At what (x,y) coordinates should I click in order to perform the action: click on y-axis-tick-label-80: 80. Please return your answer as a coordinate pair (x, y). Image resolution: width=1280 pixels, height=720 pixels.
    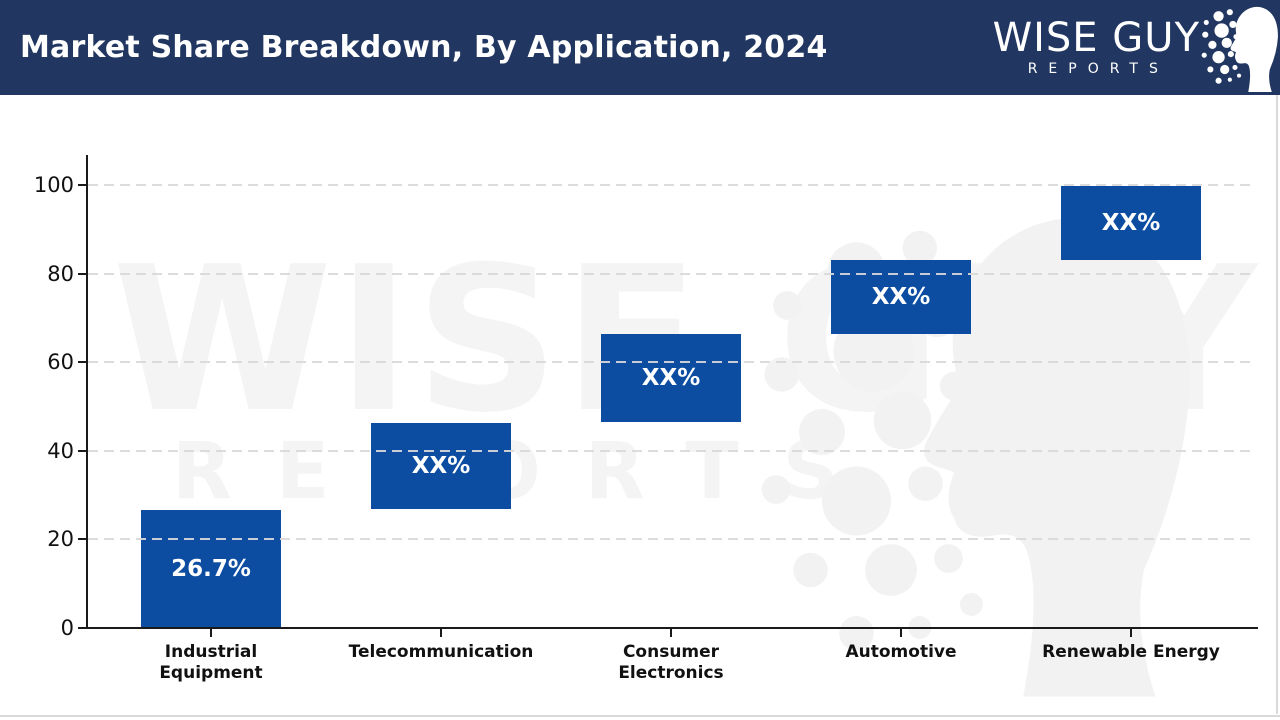
    Looking at the image, I should click on (60, 273).